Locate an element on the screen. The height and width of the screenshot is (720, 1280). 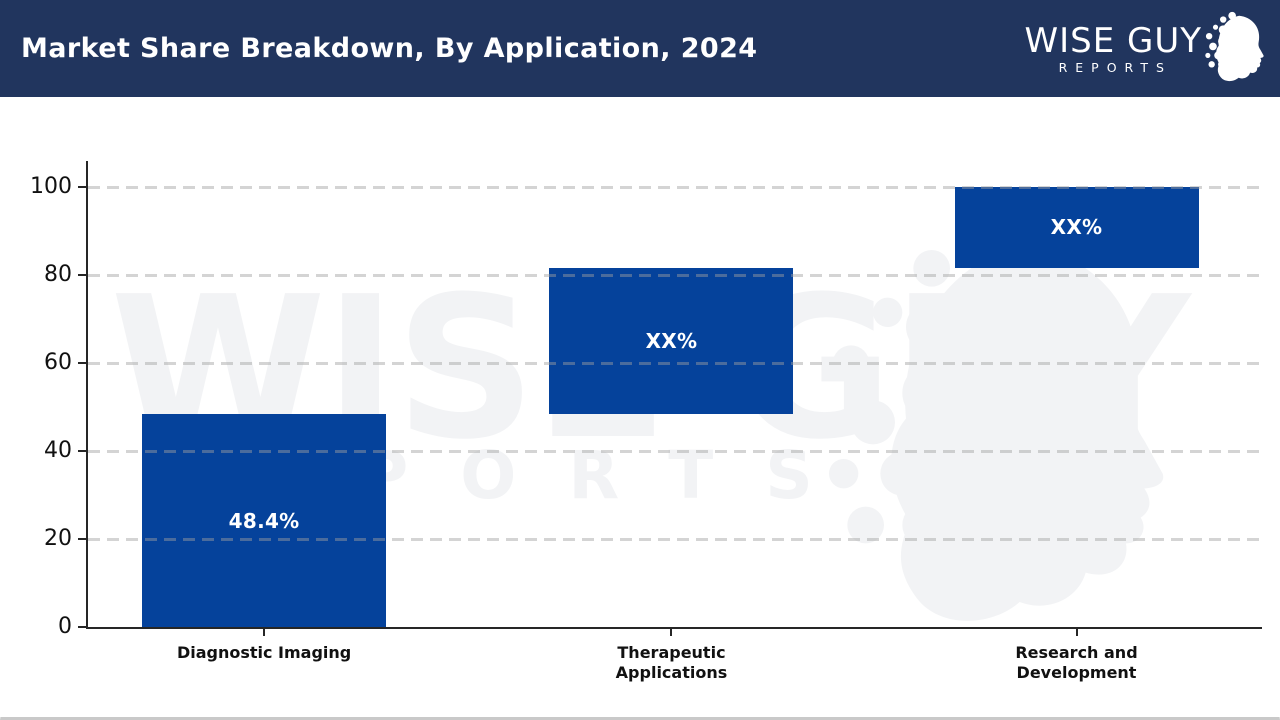
category-label: Research and Development is located at coordinates (1076, 662).